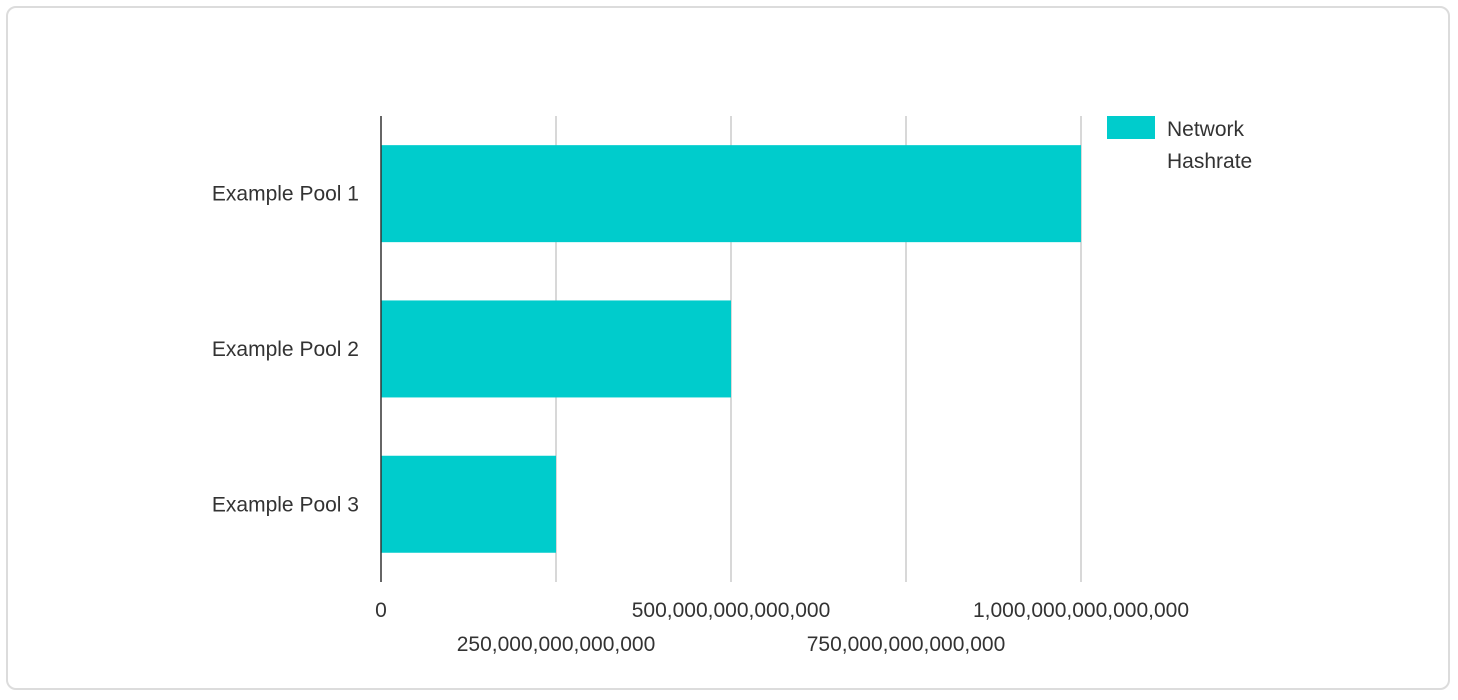  What do you see at coordinates (1209, 161) in the screenshot?
I see `legend-label-line-2: Hashrate` at bounding box center [1209, 161].